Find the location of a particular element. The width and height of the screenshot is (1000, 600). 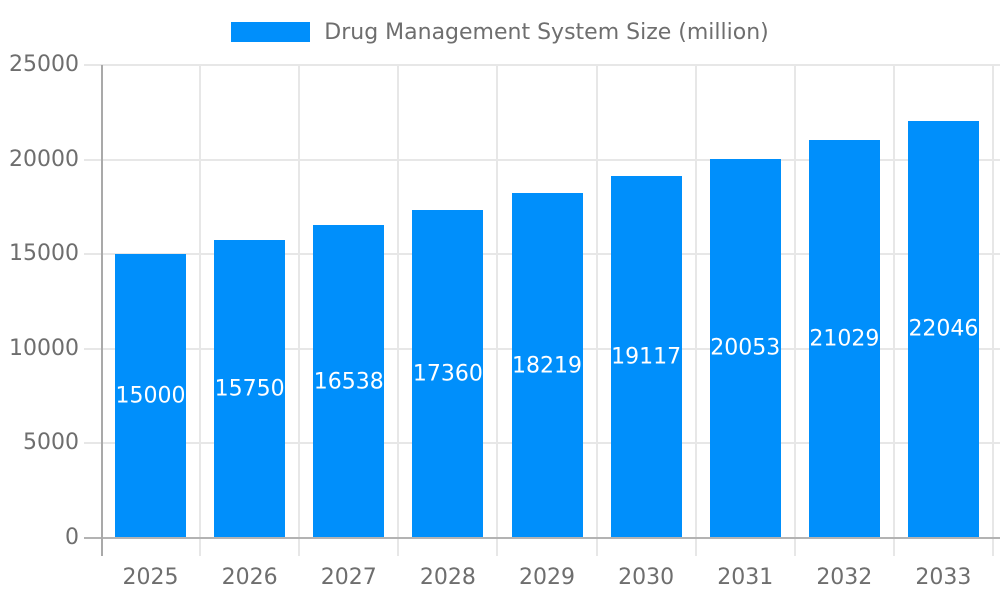

bar-2030: 19117 is located at coordinates (646, 356).